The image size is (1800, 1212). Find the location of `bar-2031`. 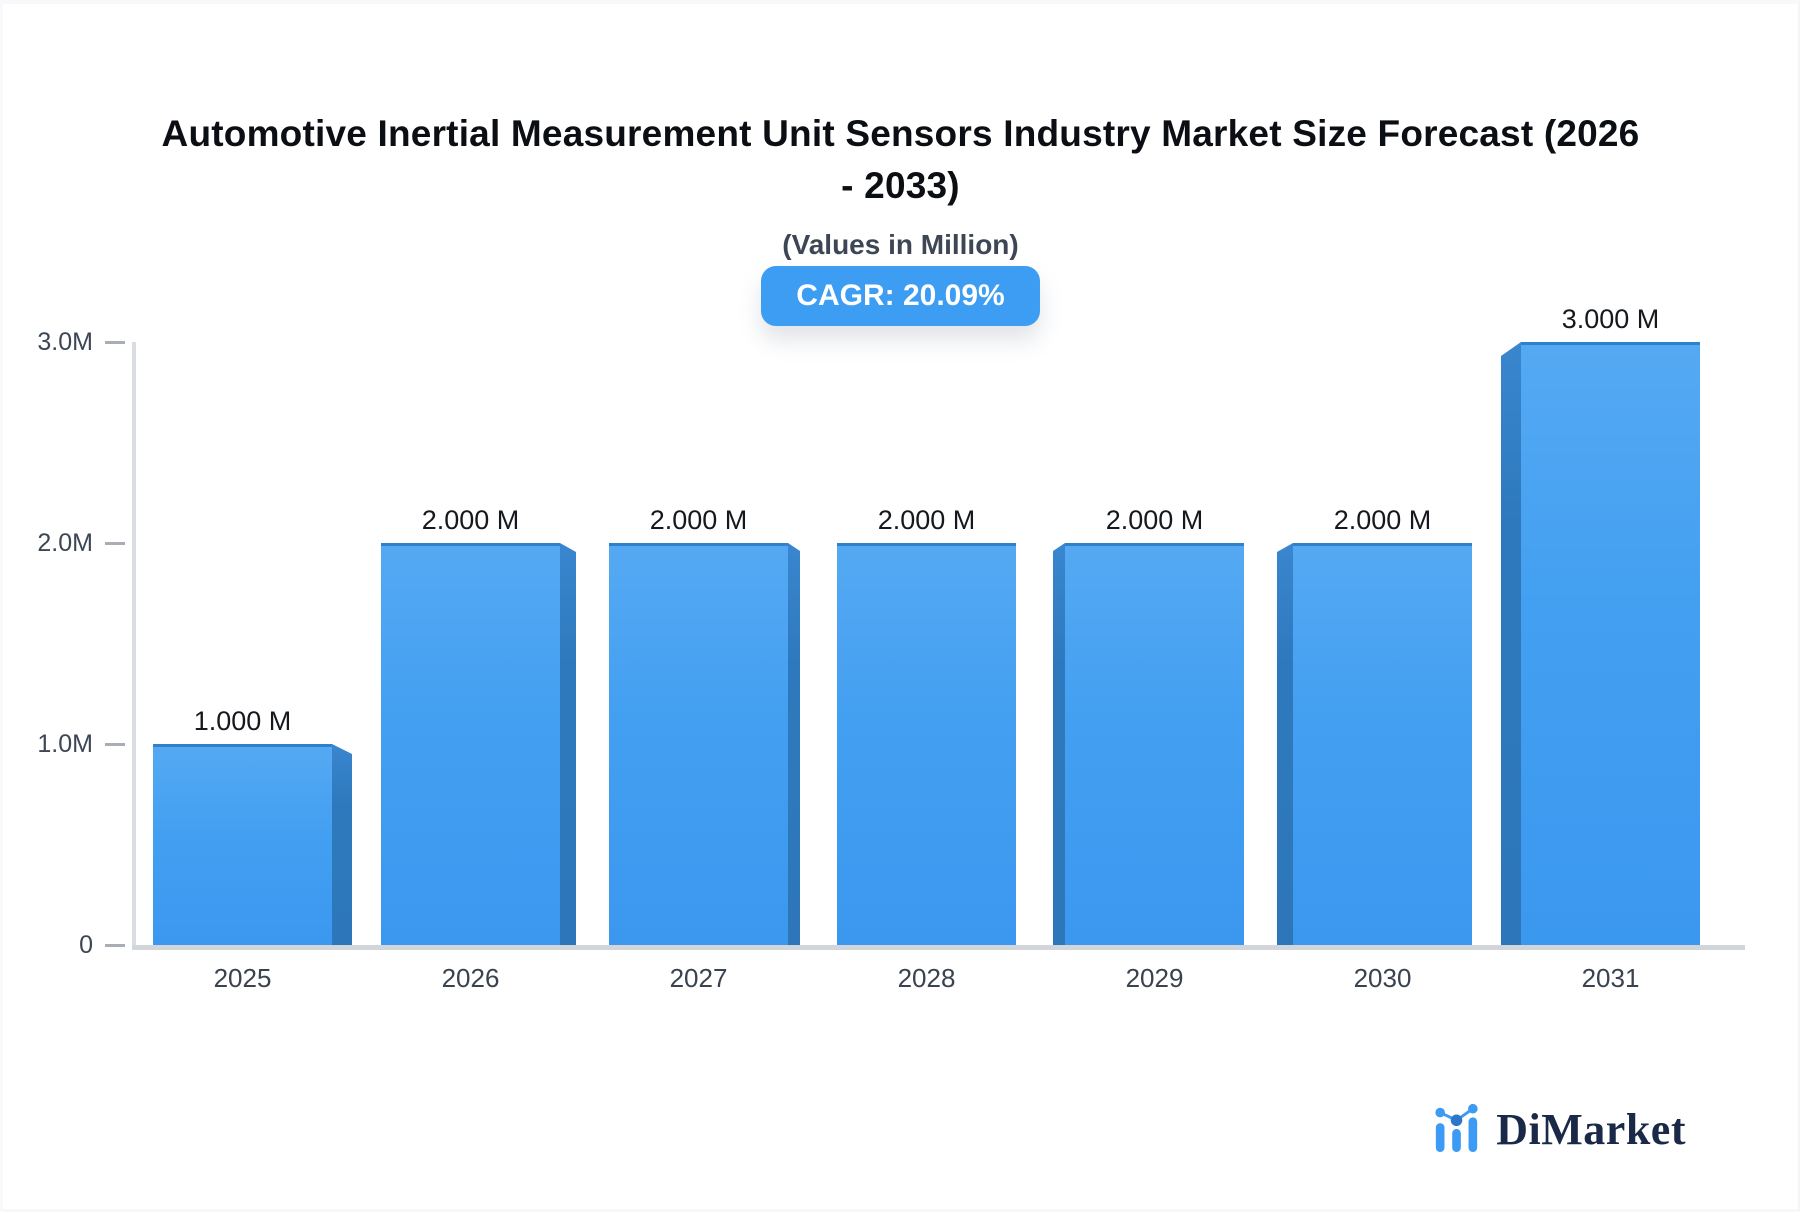

bar-2031 is located at coordinates (1610, 643).